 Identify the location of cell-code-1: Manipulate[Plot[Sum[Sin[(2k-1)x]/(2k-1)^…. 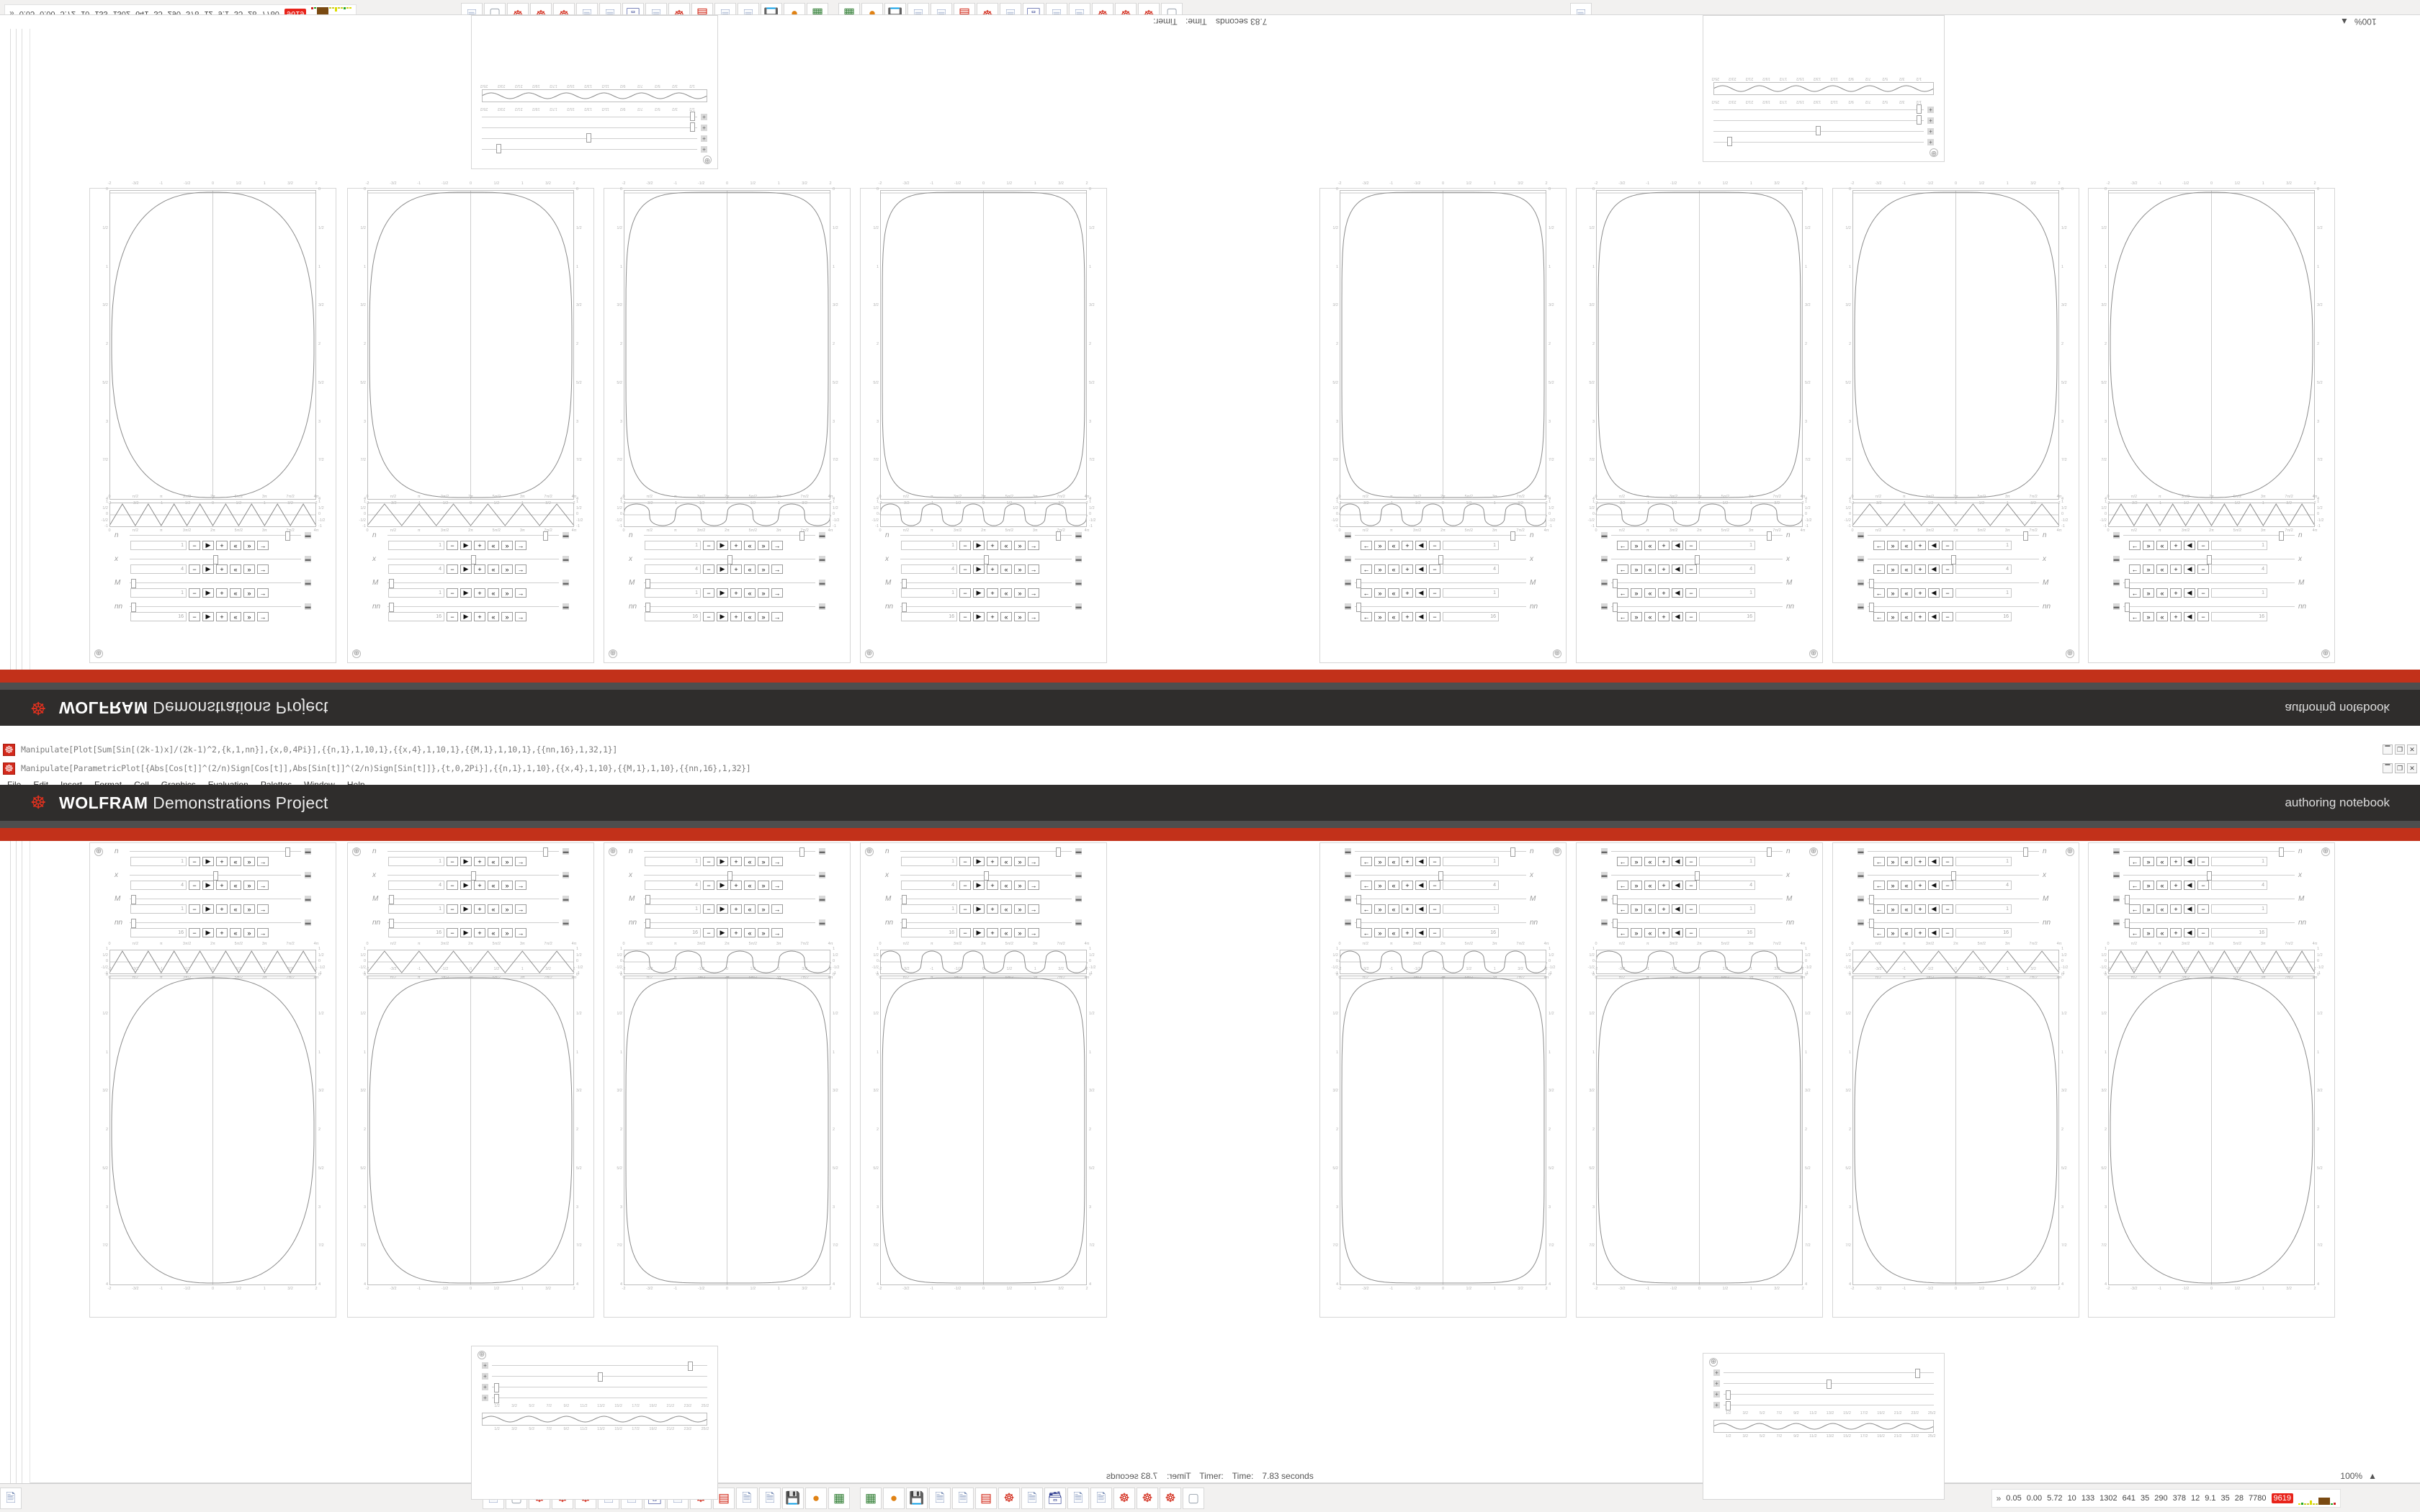
(319, 749).